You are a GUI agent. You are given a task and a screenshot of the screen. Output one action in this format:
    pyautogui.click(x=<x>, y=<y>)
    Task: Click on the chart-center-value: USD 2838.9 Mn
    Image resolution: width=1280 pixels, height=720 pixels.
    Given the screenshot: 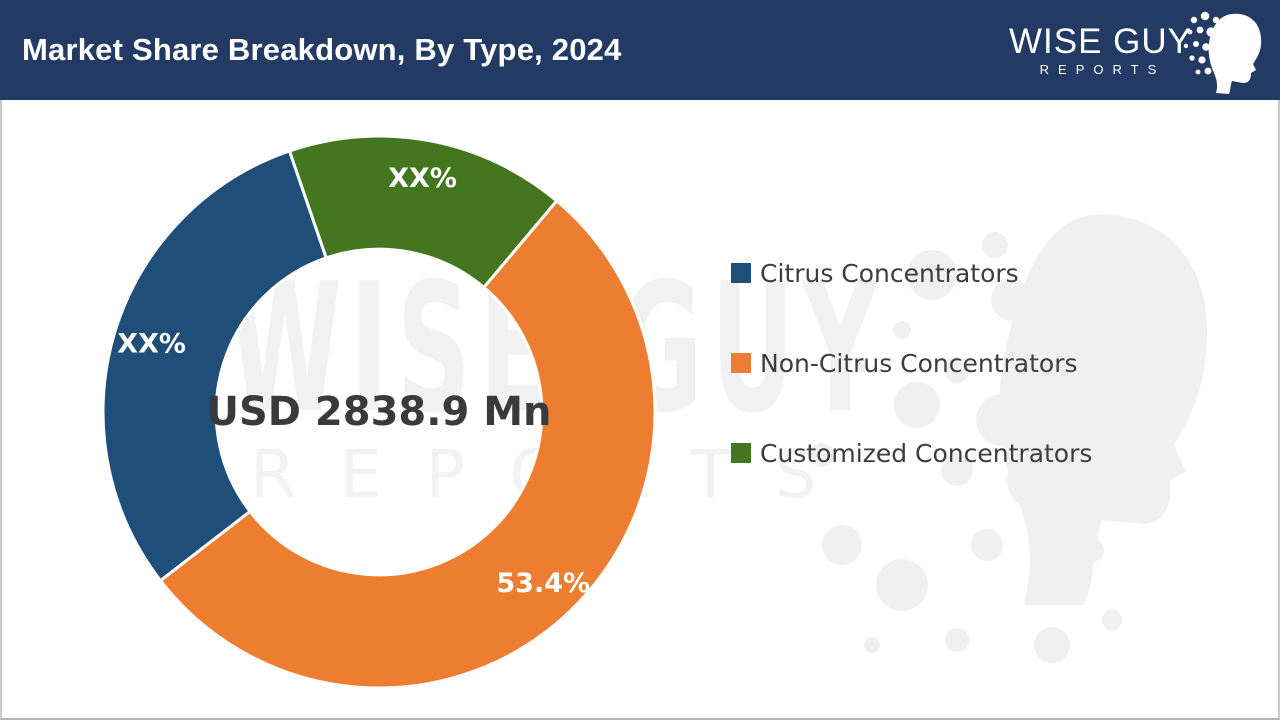 What is the action you would take?
    pyautogui.click(x=379, y=412)
    